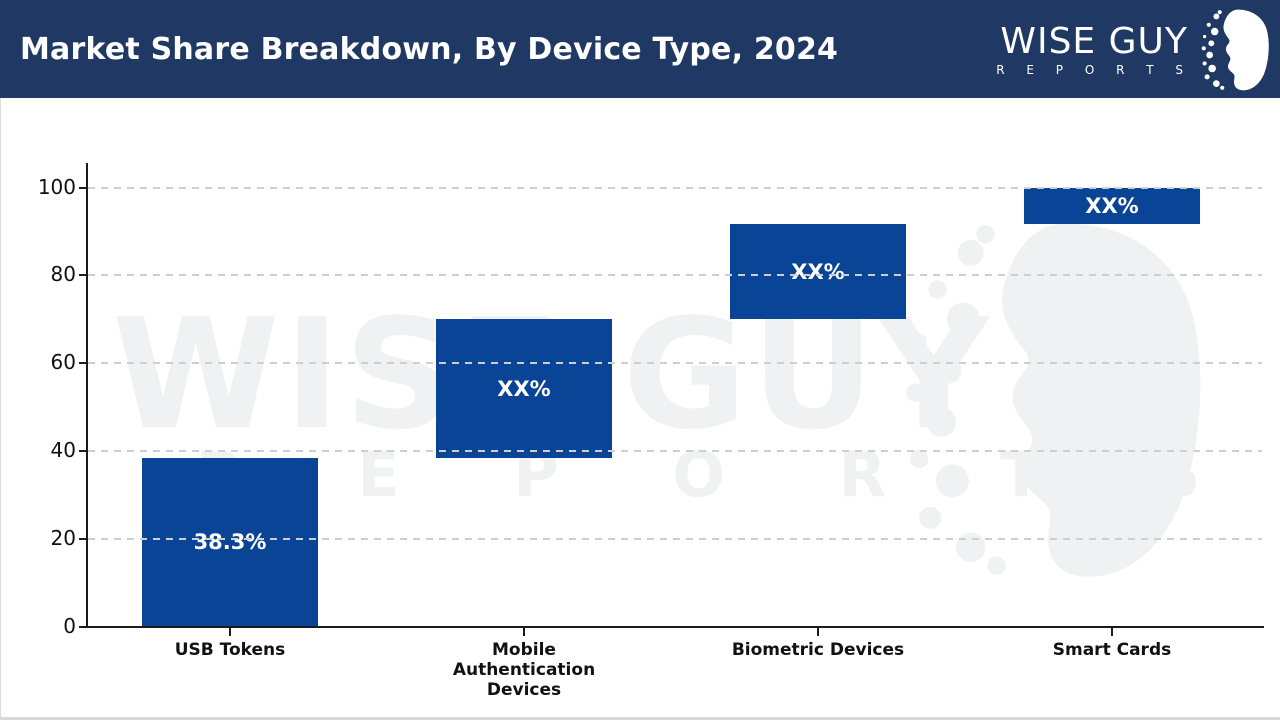  I want to click on bar-value-label: 38.3%, so click(230, 542).